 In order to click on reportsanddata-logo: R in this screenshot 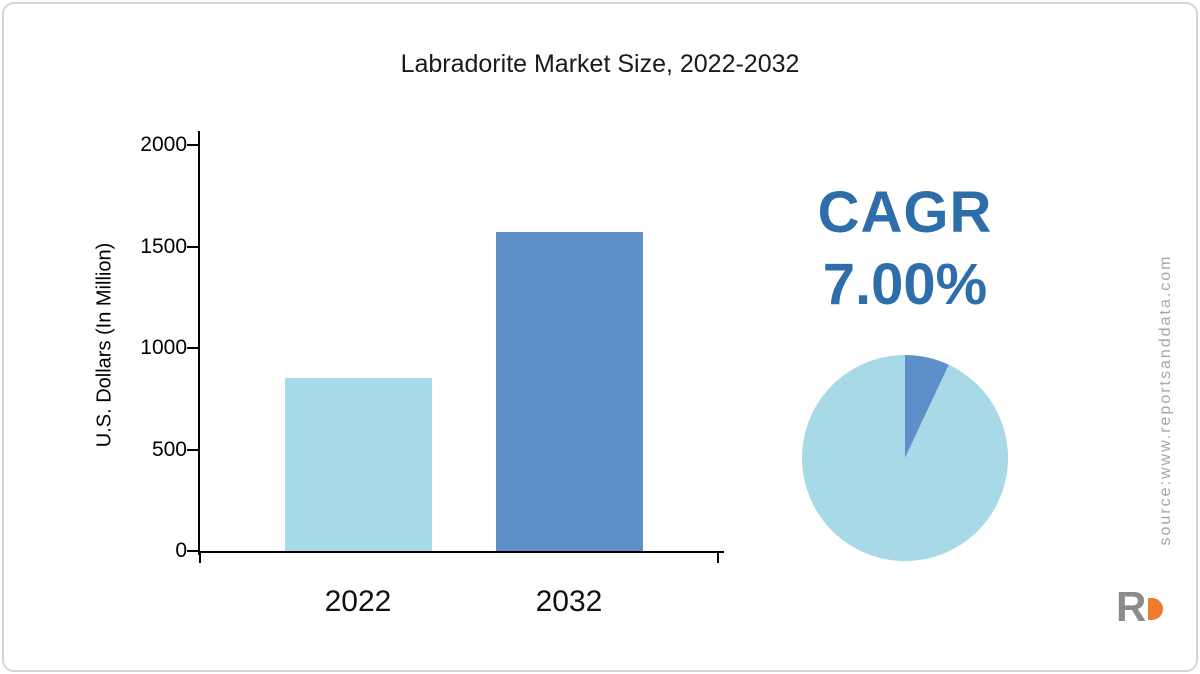, I will do `click(1140, 606)`.